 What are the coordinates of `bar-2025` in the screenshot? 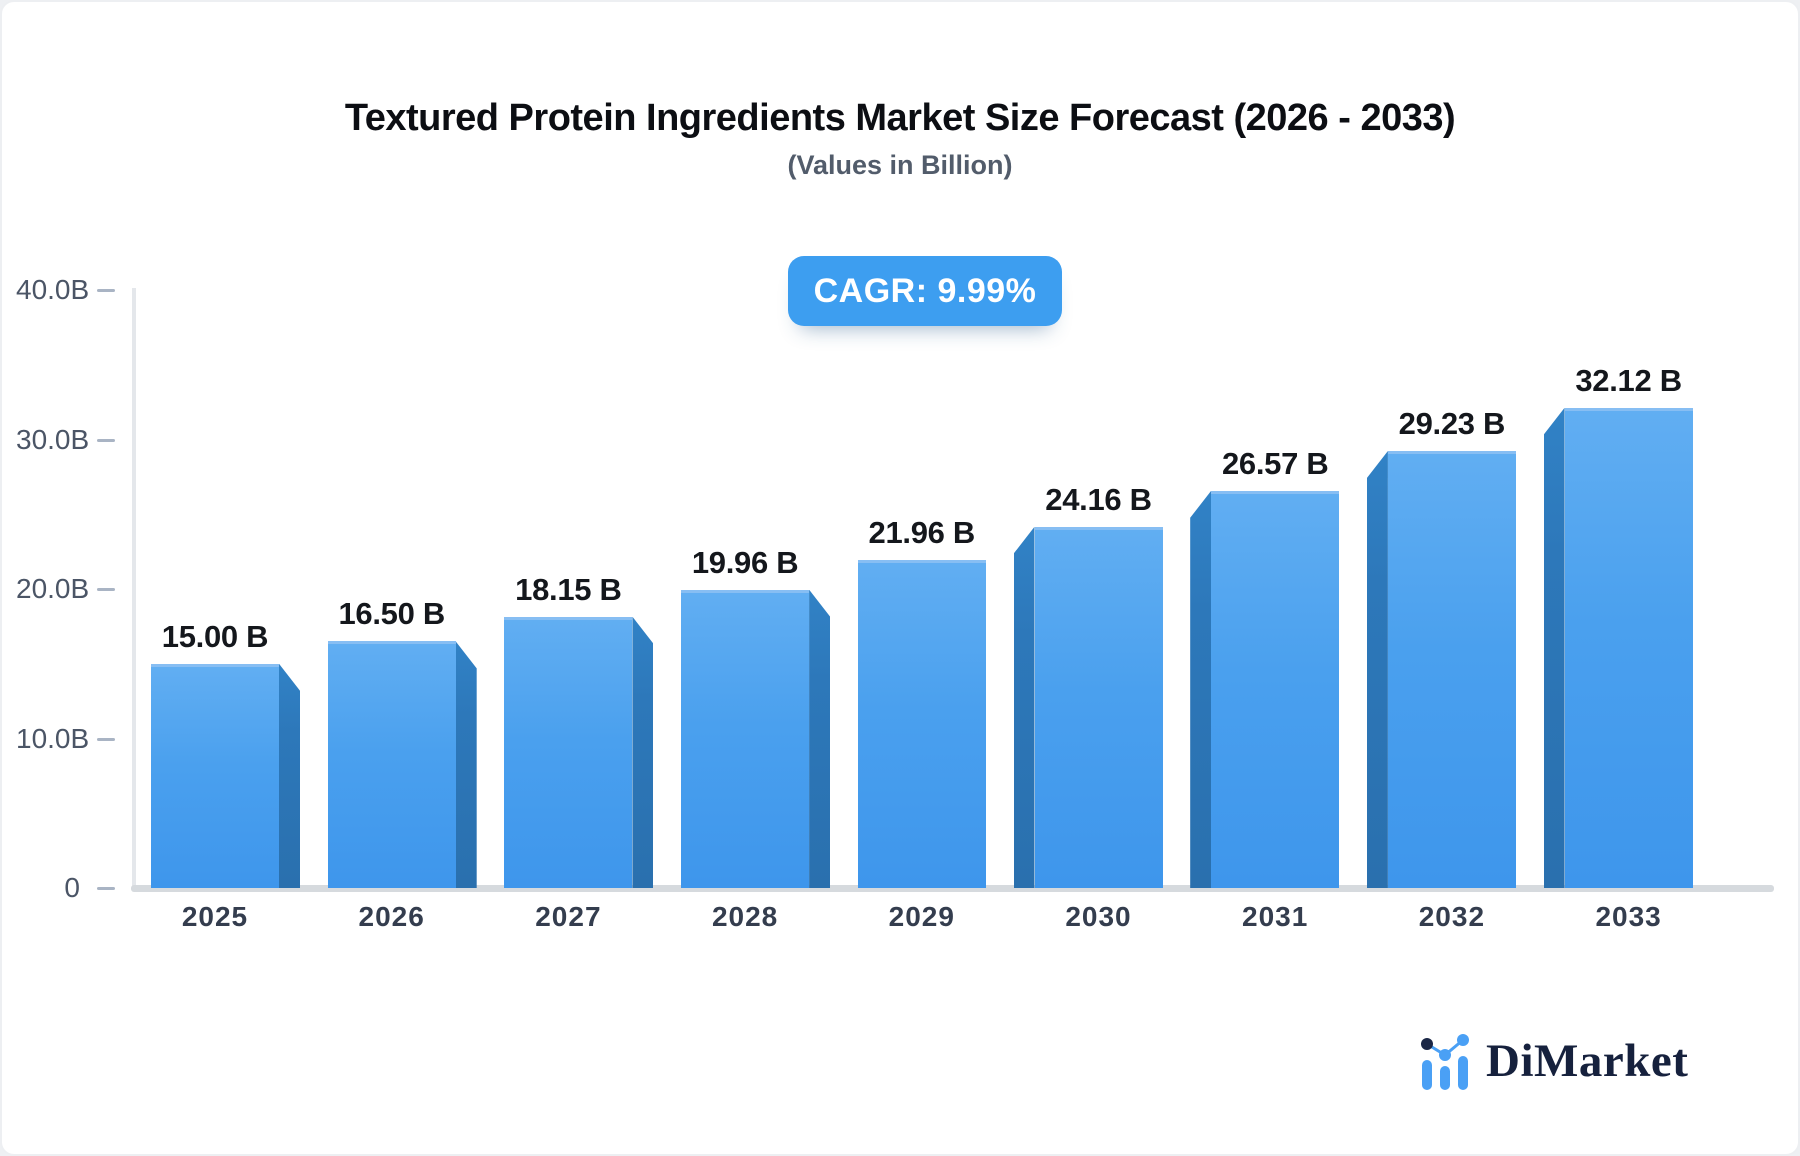 It's located at (215, 775).